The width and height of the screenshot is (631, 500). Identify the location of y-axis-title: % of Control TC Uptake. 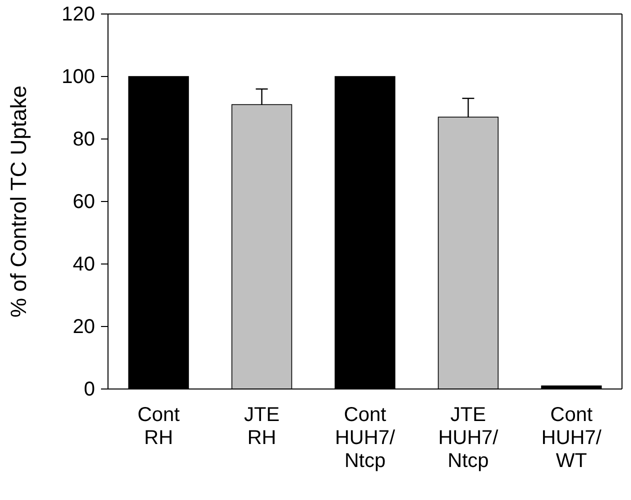
(18, 202).